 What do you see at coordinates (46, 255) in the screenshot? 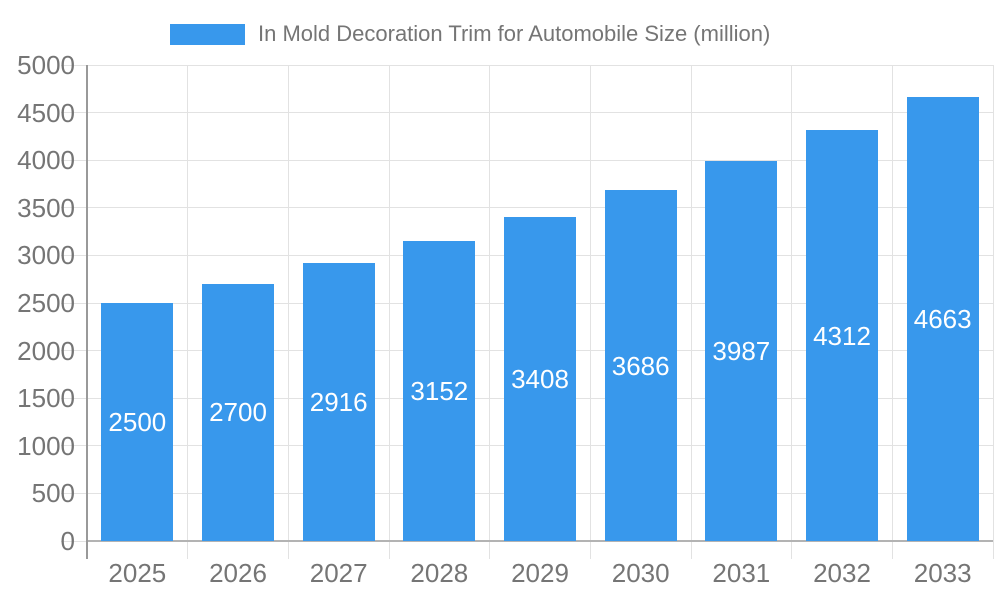
I see `y-tick-label: 3000` at bounding box center [46, 255].